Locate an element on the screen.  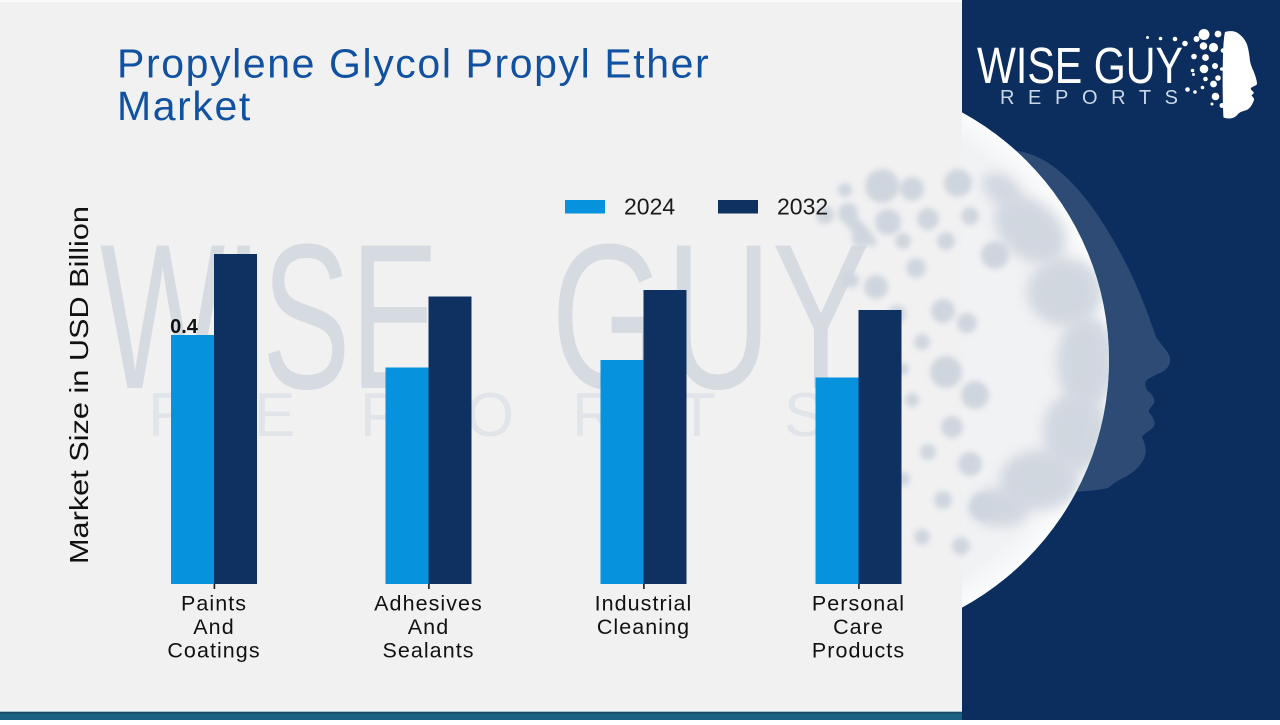
svg-text: WISE GUY is located at coordinates (1080, 65).